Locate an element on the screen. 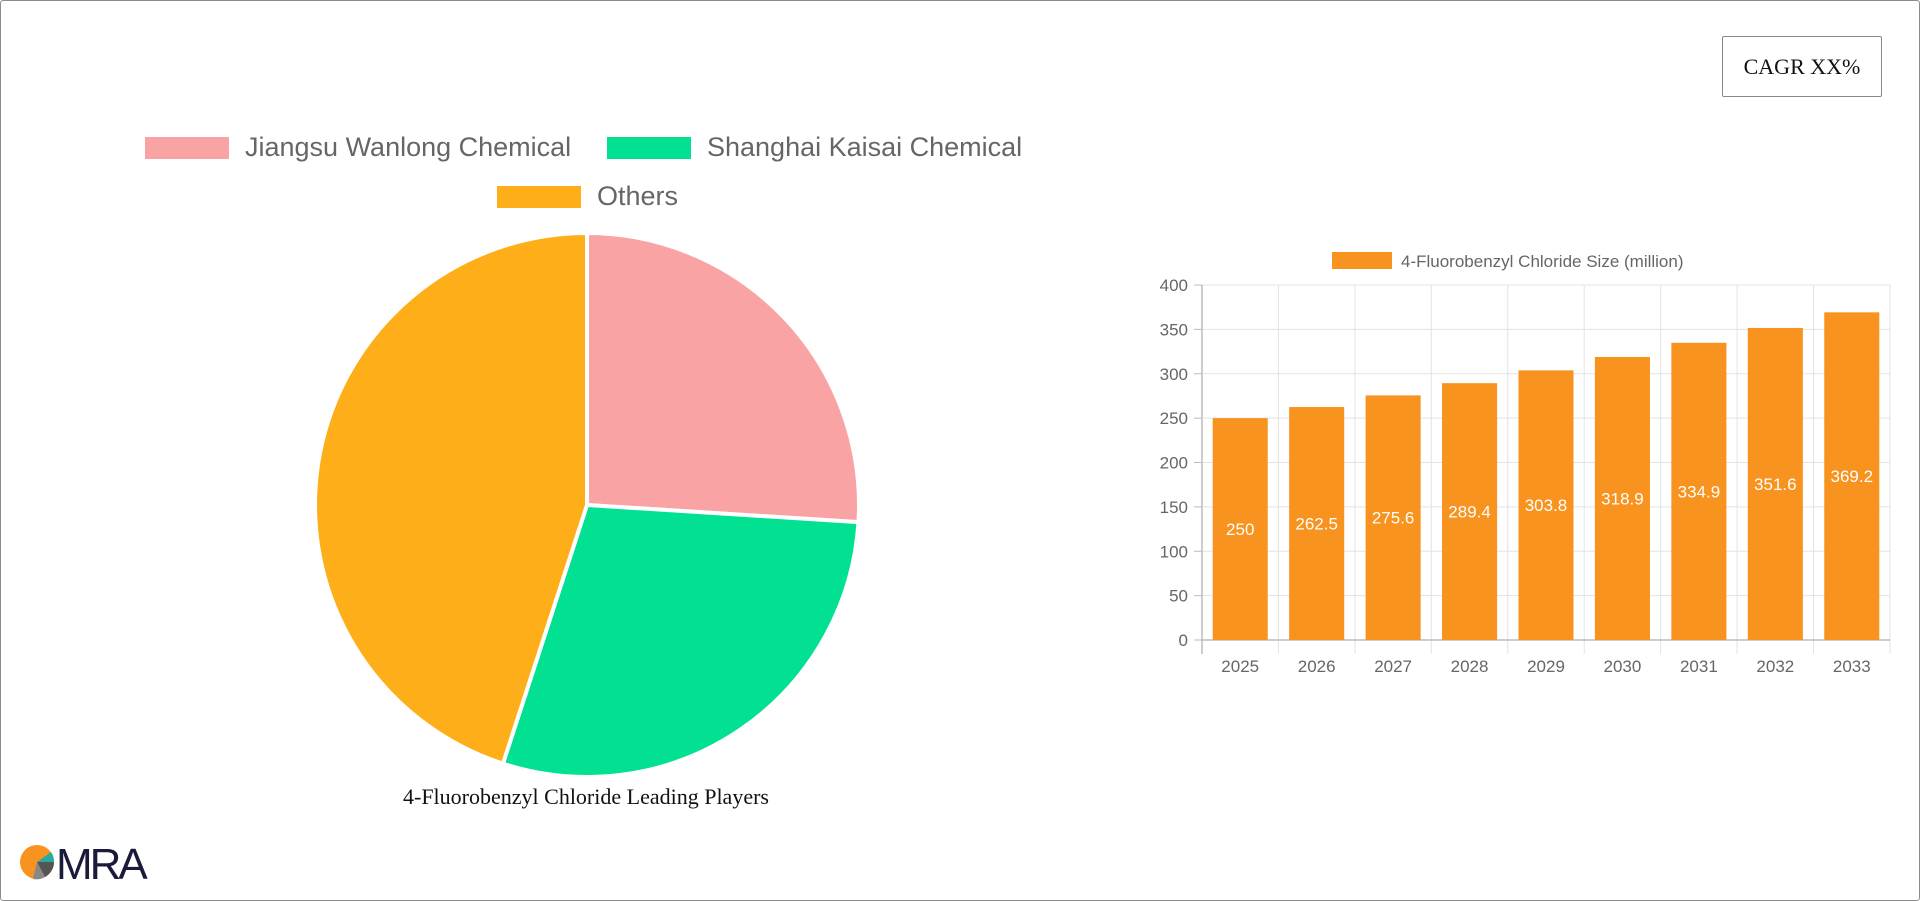 This screenshot has height=901, width=1920. pie-legend-label-jiangsu: Jiangsu Wanlong Chemical is located at coordinates (408, 147).